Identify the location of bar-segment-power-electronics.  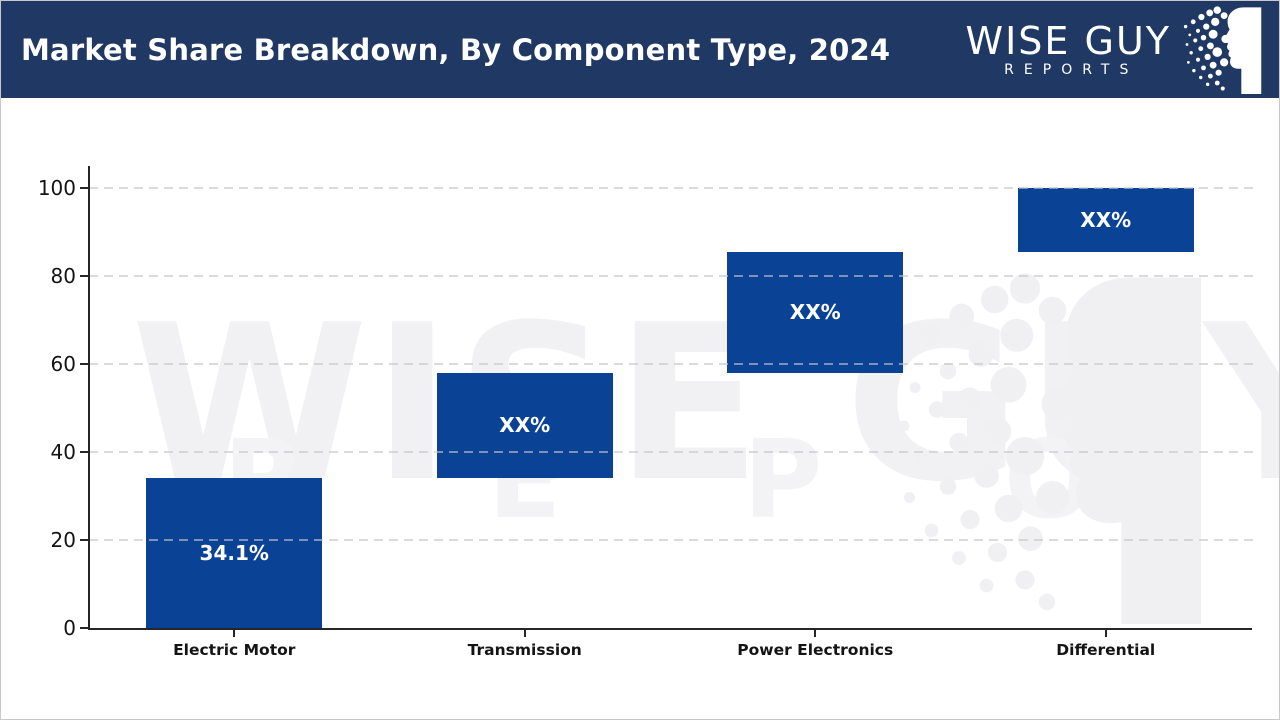
(815, 312).